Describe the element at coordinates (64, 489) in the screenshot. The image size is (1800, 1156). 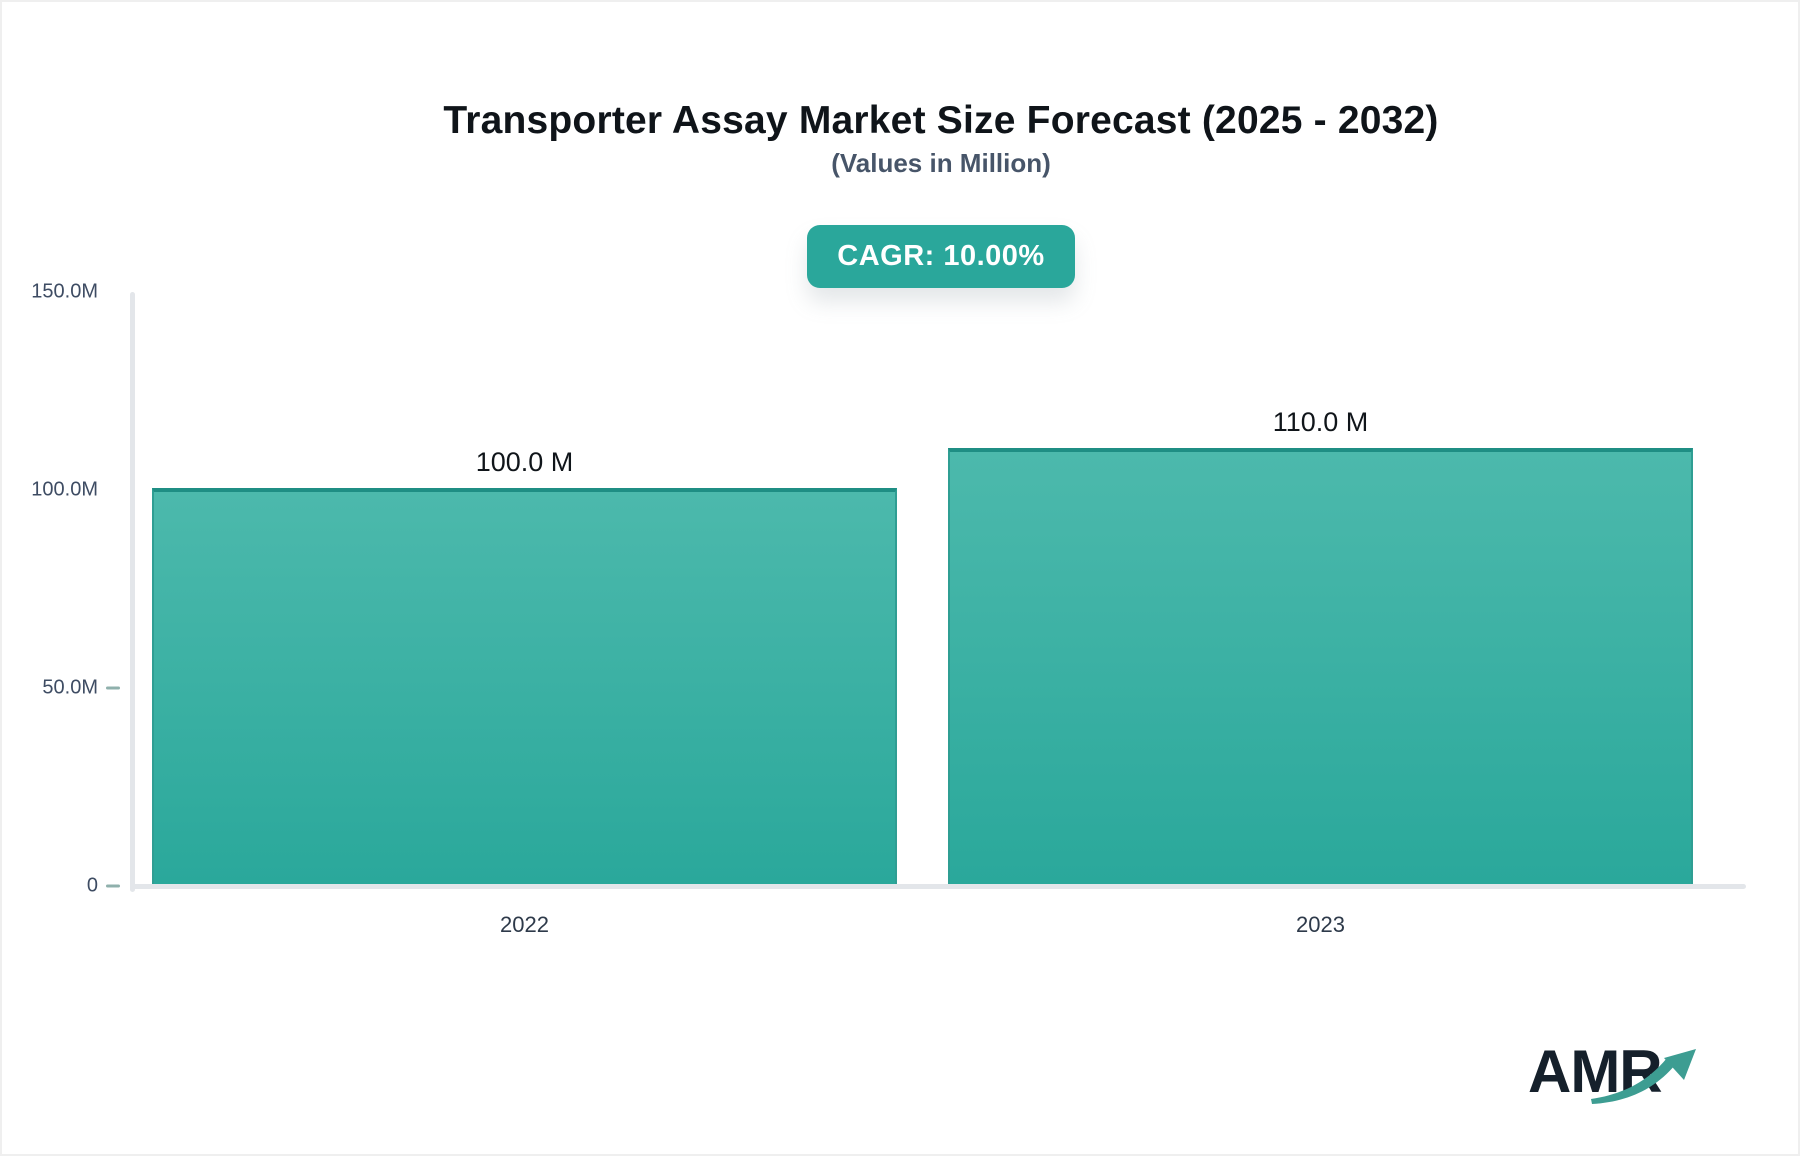
I see `y-axis-tick-label: 100.0M` at that location.